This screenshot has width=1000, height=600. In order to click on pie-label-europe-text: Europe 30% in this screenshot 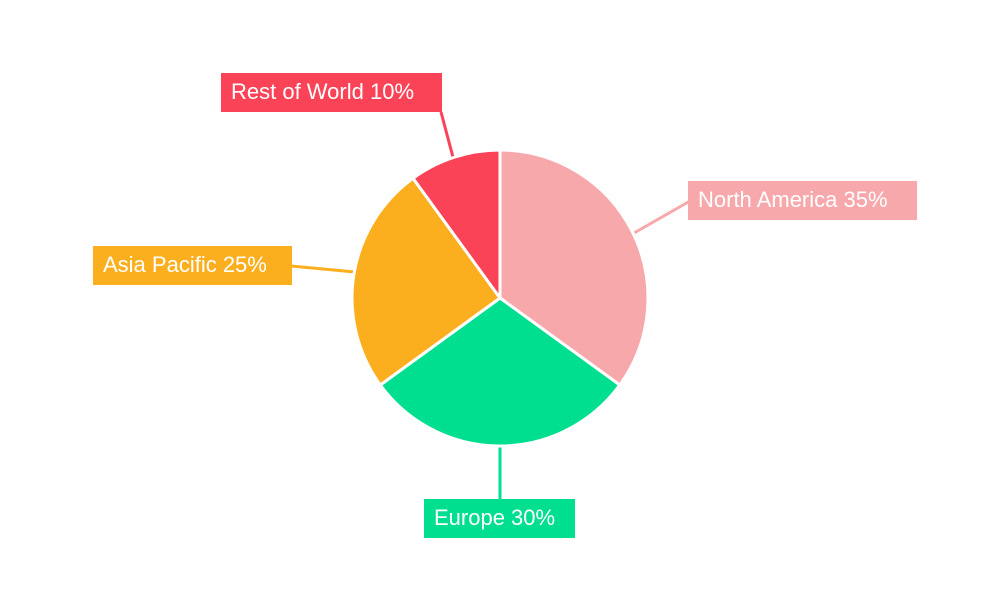, I will do `click(495, 517)`.